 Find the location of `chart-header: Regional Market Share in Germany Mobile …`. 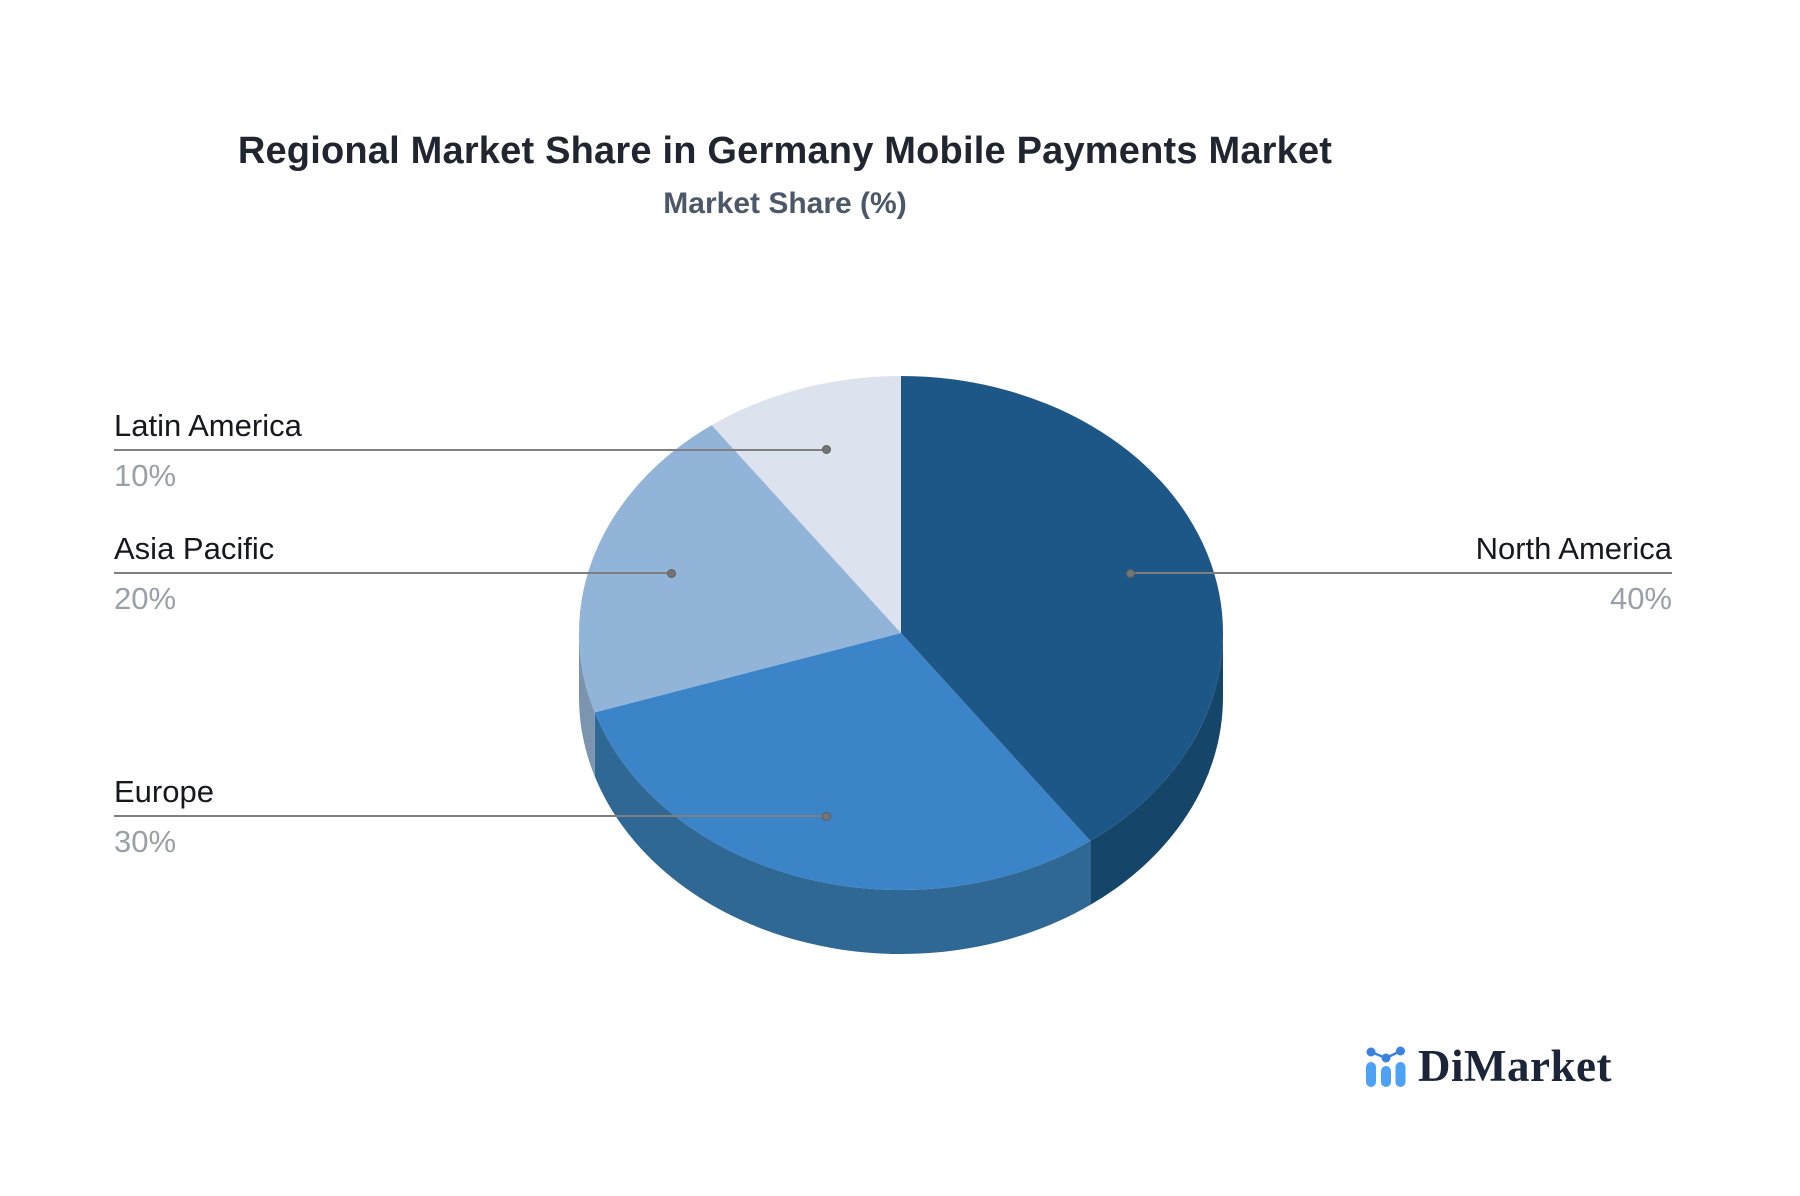

chart-header: Regional Market Share in Germany Mobile … is located at coordinates (785, 175).